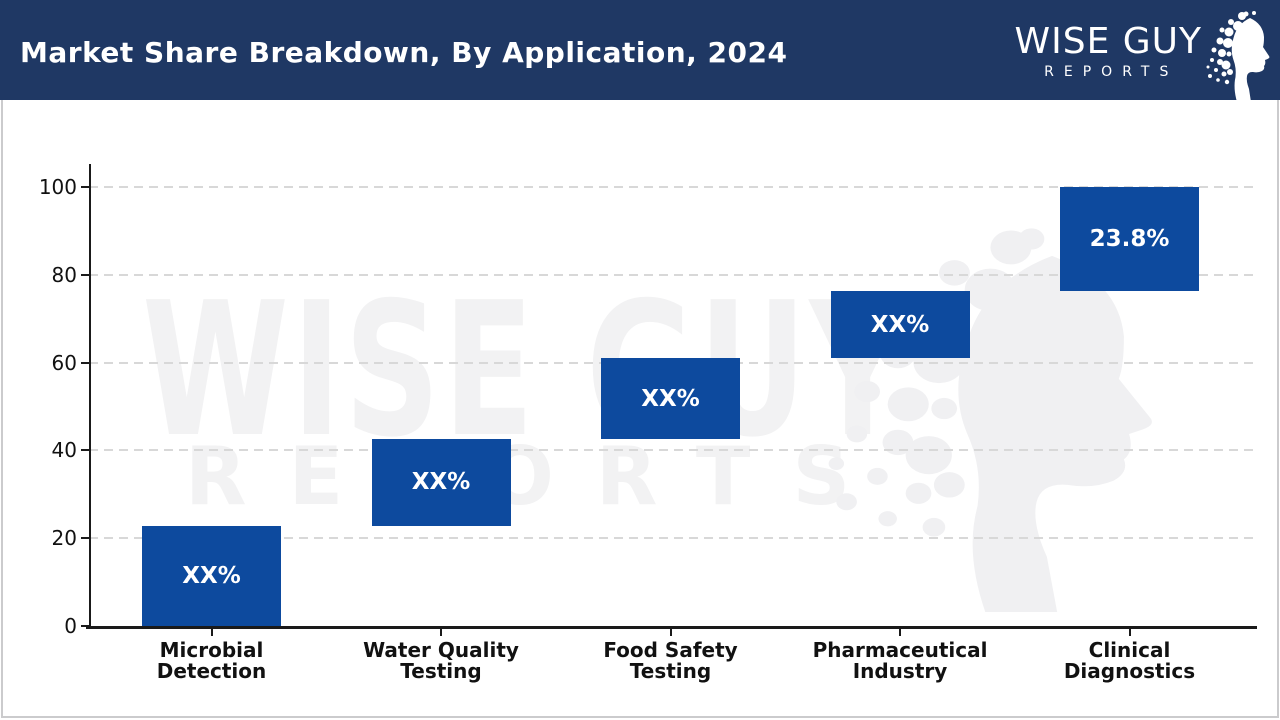 This screenshot has width=1280, height=720. I want to click on logo-head-icon, so click(1238, 56).